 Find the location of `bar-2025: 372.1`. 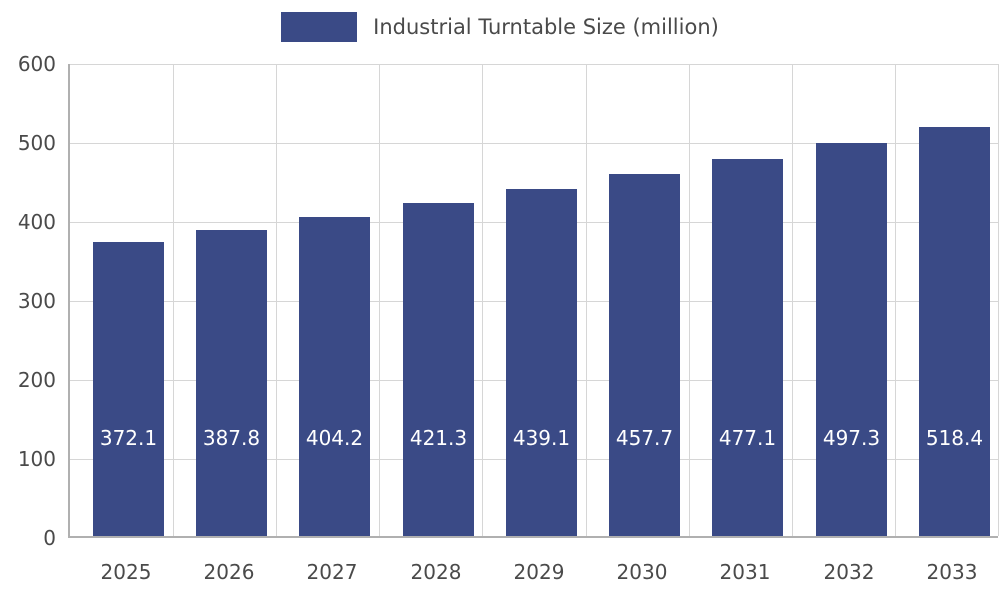

bar-2025: 372.1 is located at coordinates (128, 389).